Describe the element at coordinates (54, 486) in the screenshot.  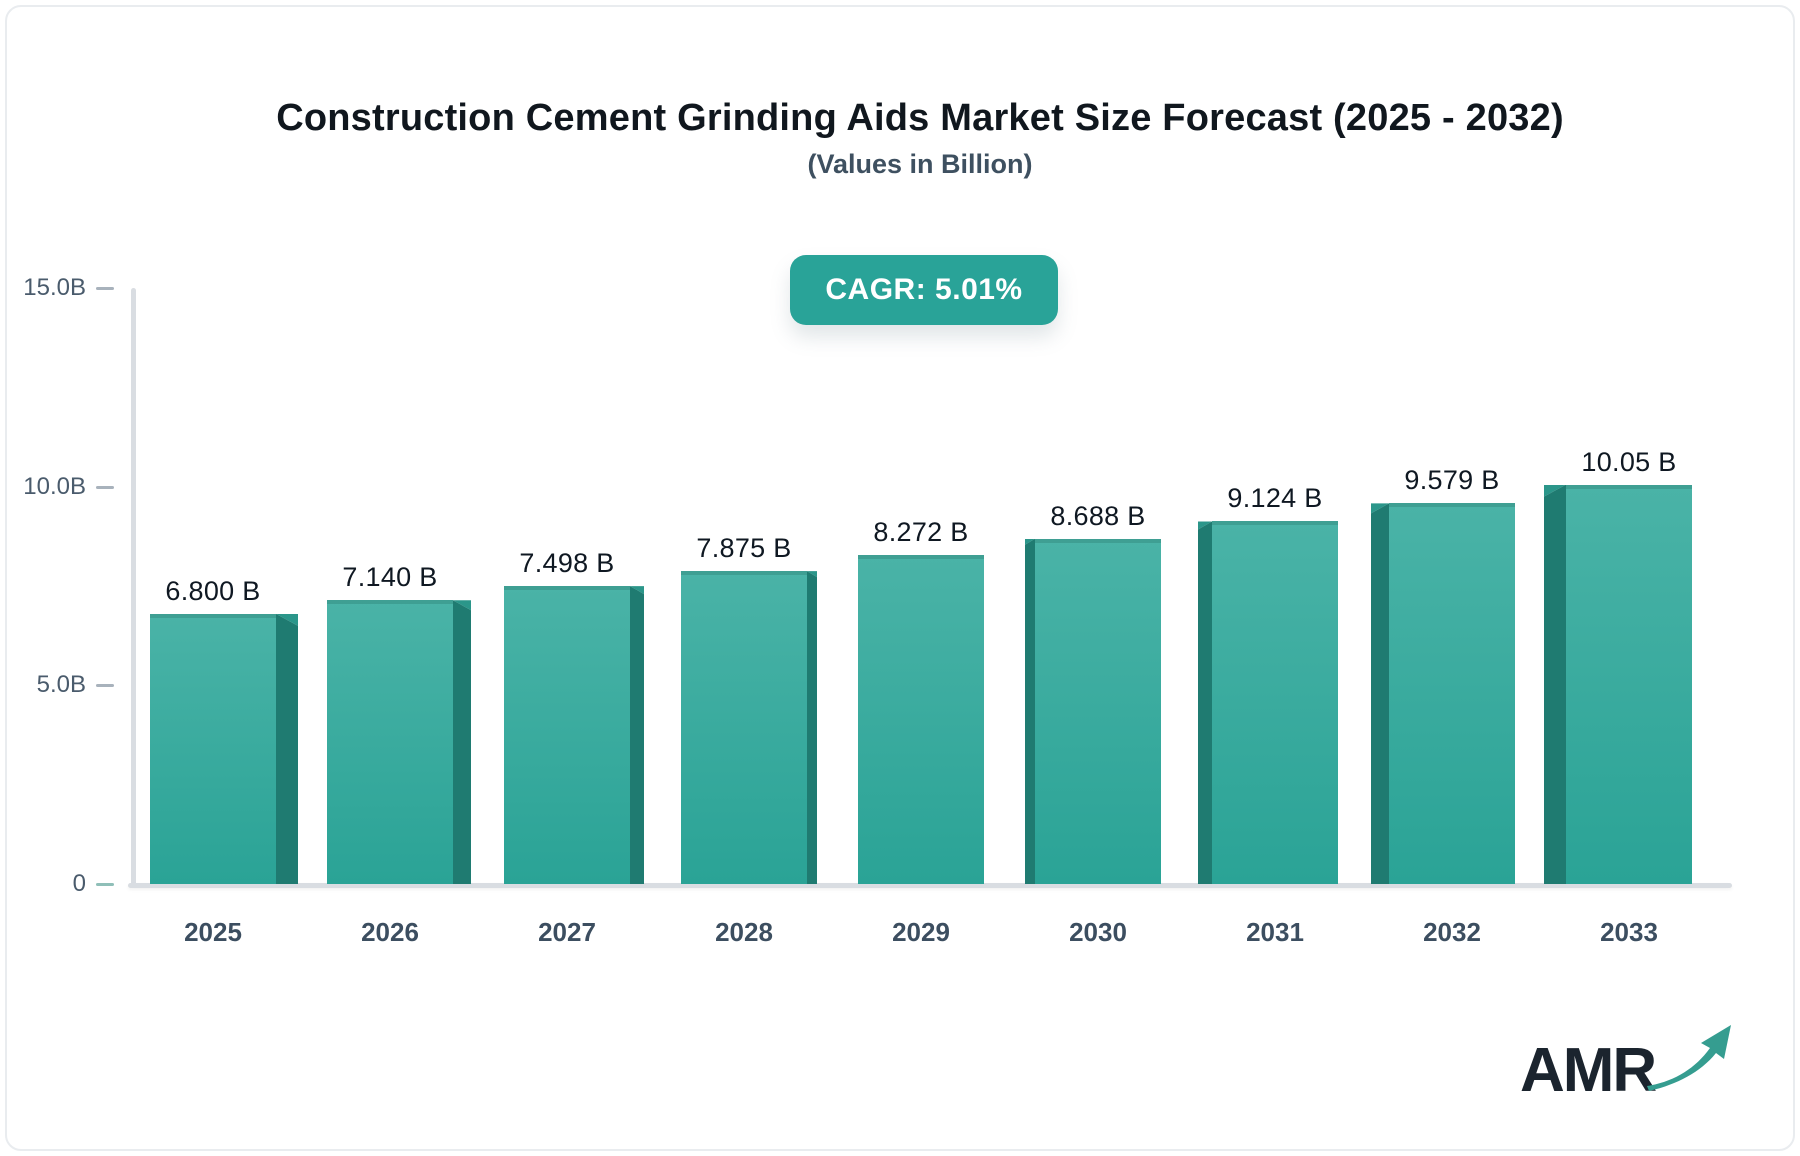
I see `y-tick-label-10.0B: 10.0B` at that location.